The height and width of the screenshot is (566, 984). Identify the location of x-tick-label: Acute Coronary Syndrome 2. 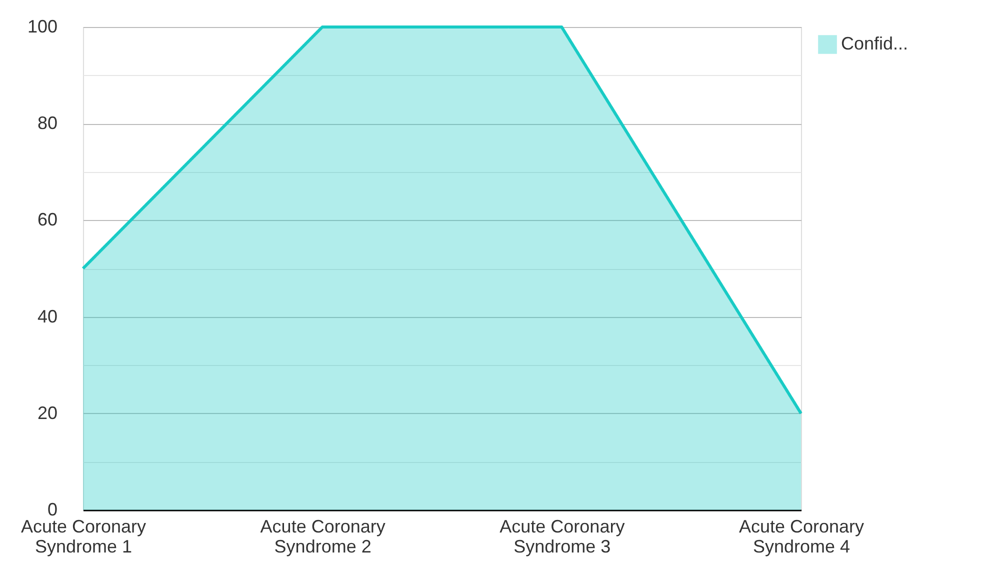
(323, 536).